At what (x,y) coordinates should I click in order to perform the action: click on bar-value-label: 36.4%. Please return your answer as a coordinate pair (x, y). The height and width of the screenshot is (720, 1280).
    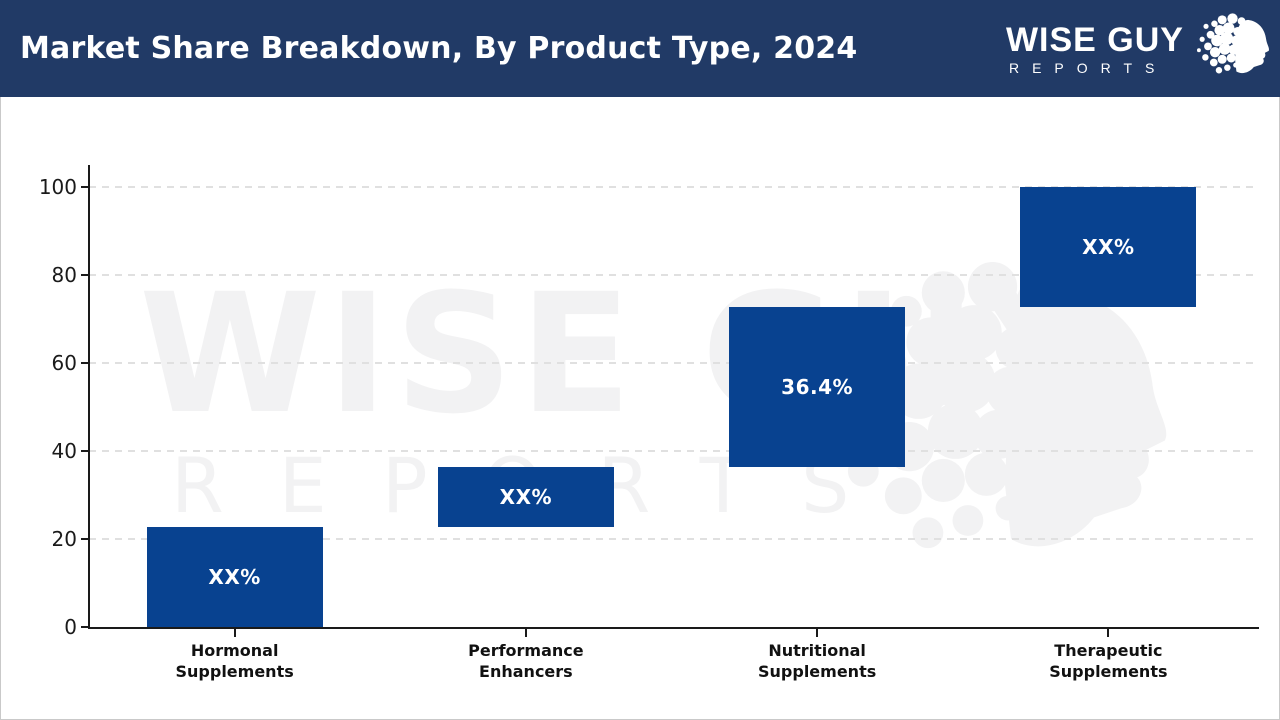
    Looking at the image, I should click on (817, 386).